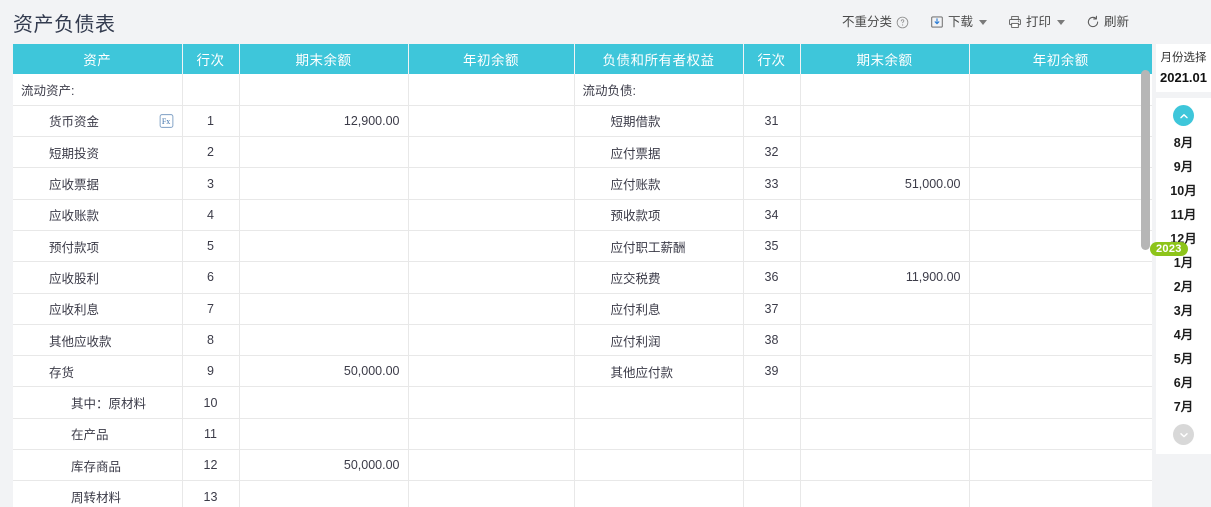 The width and height of the screenshot is (1211, 507). I want to click on col-header-line-no-right: 行次, so click(772, 59).